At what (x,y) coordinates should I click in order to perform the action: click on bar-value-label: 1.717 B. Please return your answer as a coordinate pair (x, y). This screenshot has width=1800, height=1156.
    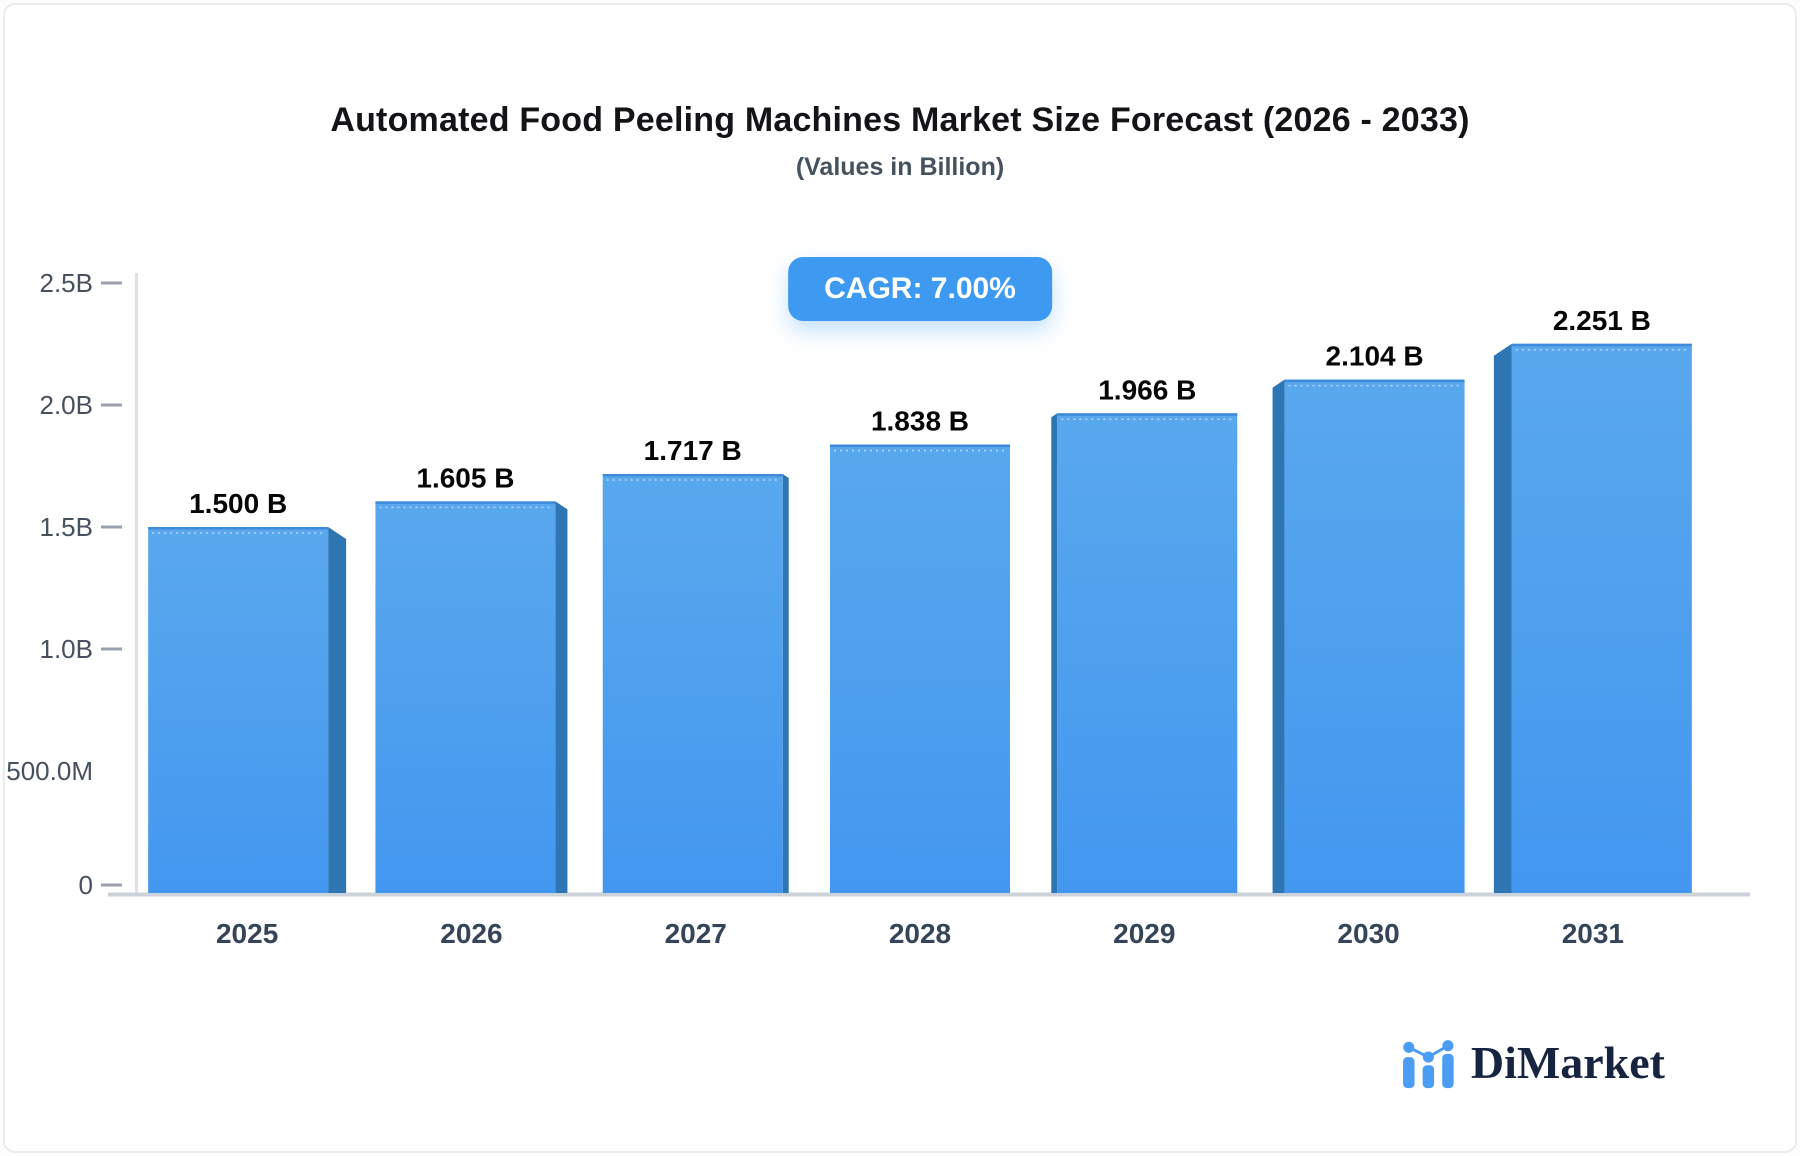
    Looking at the image, I should click on (693, 450).